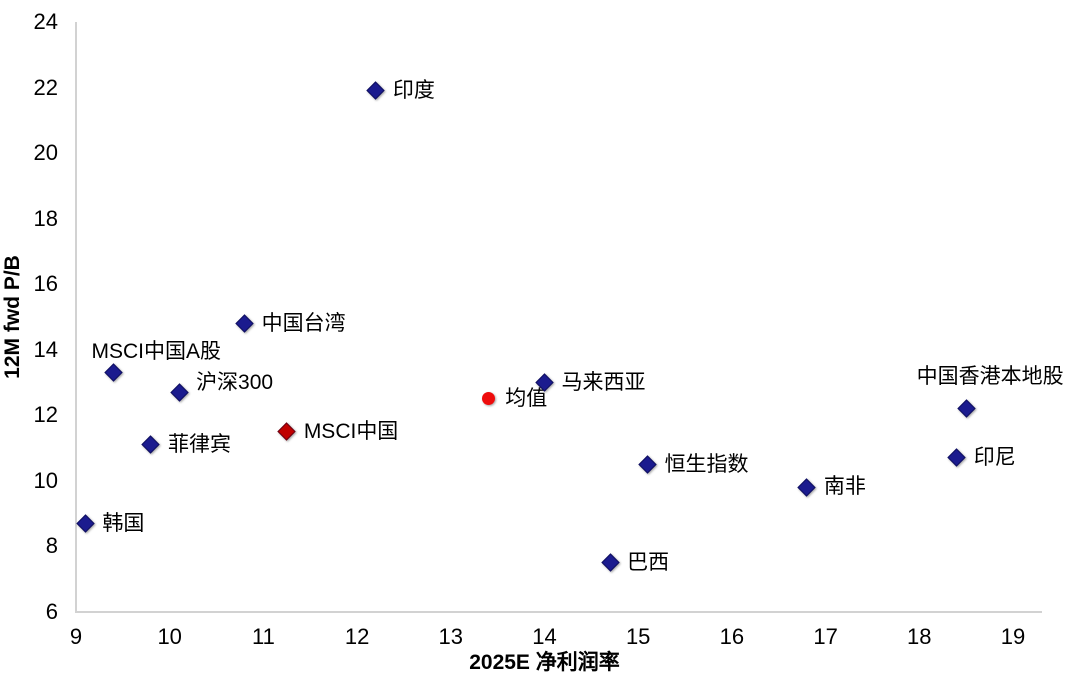 The image size is (1073, 685). What do you see at coordinates (919, 636) in the screenshot?
I see `x-tick-label: 18` at bounding box center [919, 636].